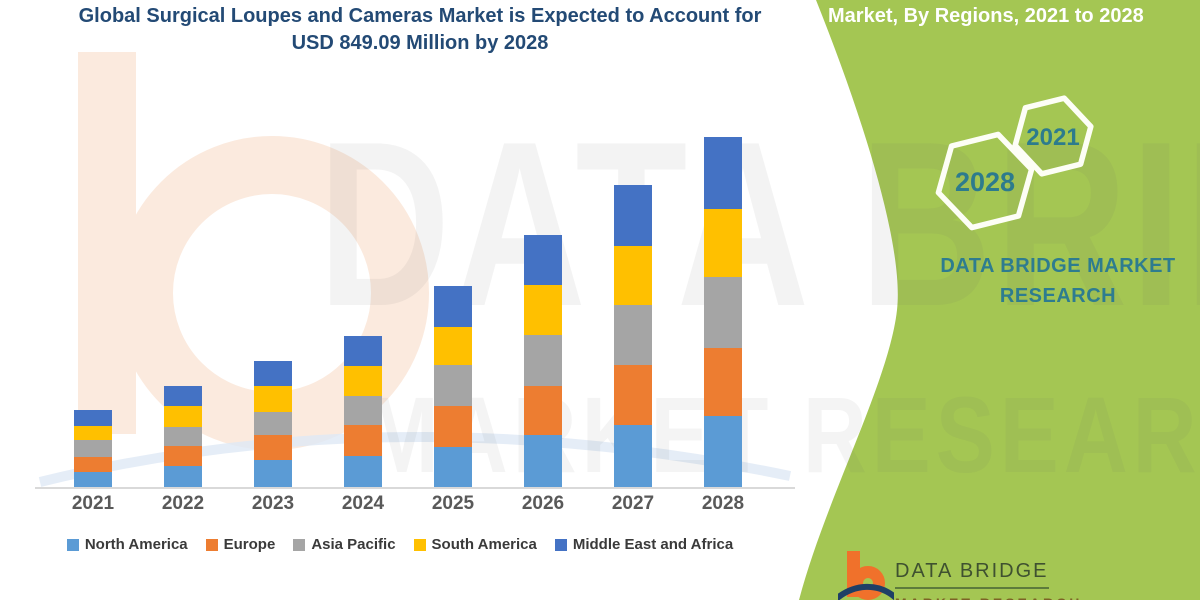 The width and height of the screenshot is (1200, 600). Describe the element at coordinates (183, 456) in the screenshot. I see `segment-europe-2022` at that location.